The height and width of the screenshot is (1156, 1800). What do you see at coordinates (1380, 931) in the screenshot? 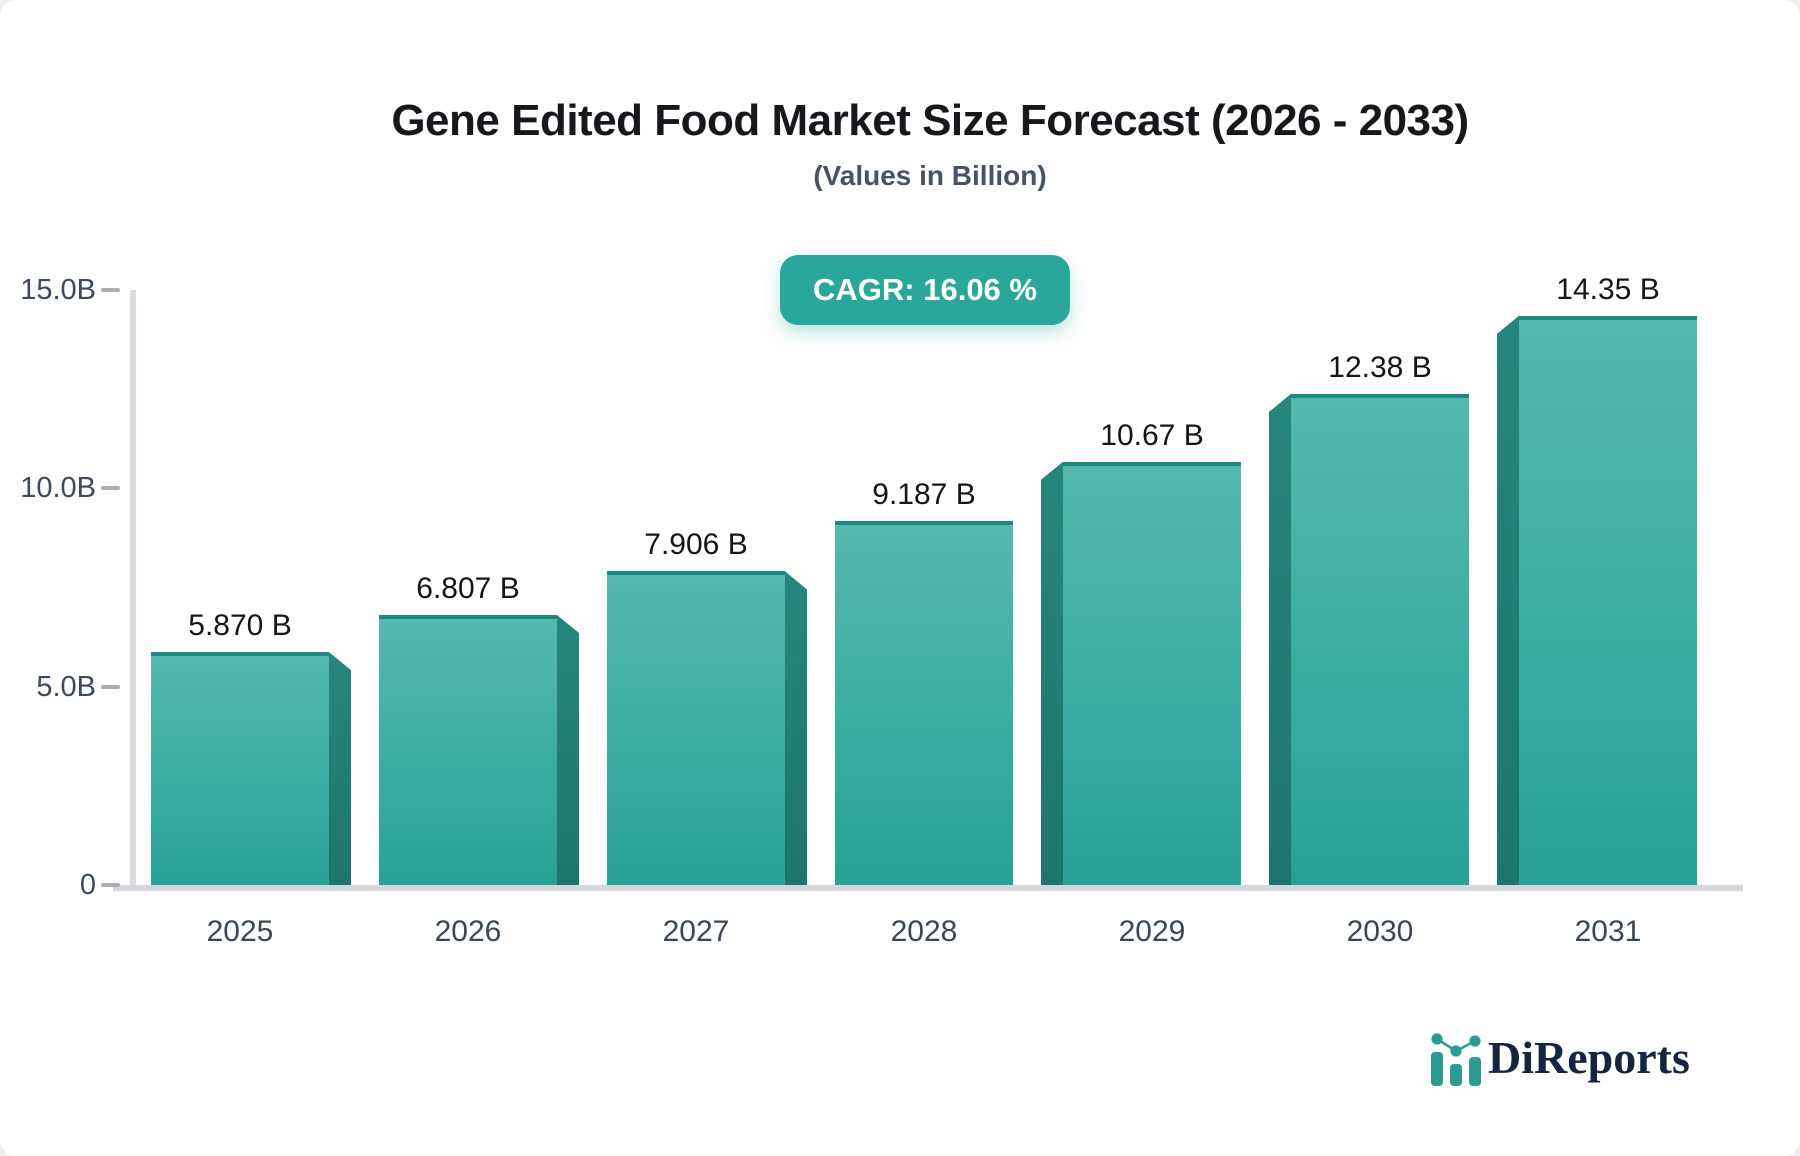
I see `x-axis-label-2030: 2030` at bounding box center [1380, 931].